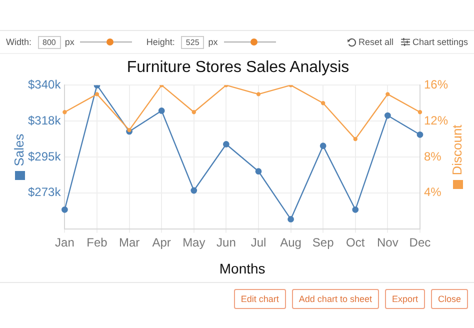 This screenshot has height=328, width=474. What do you see at coordinates (19, 149) in the screenshot?
I see `y-axis-title: Sales` at bounding box center [19, 149].